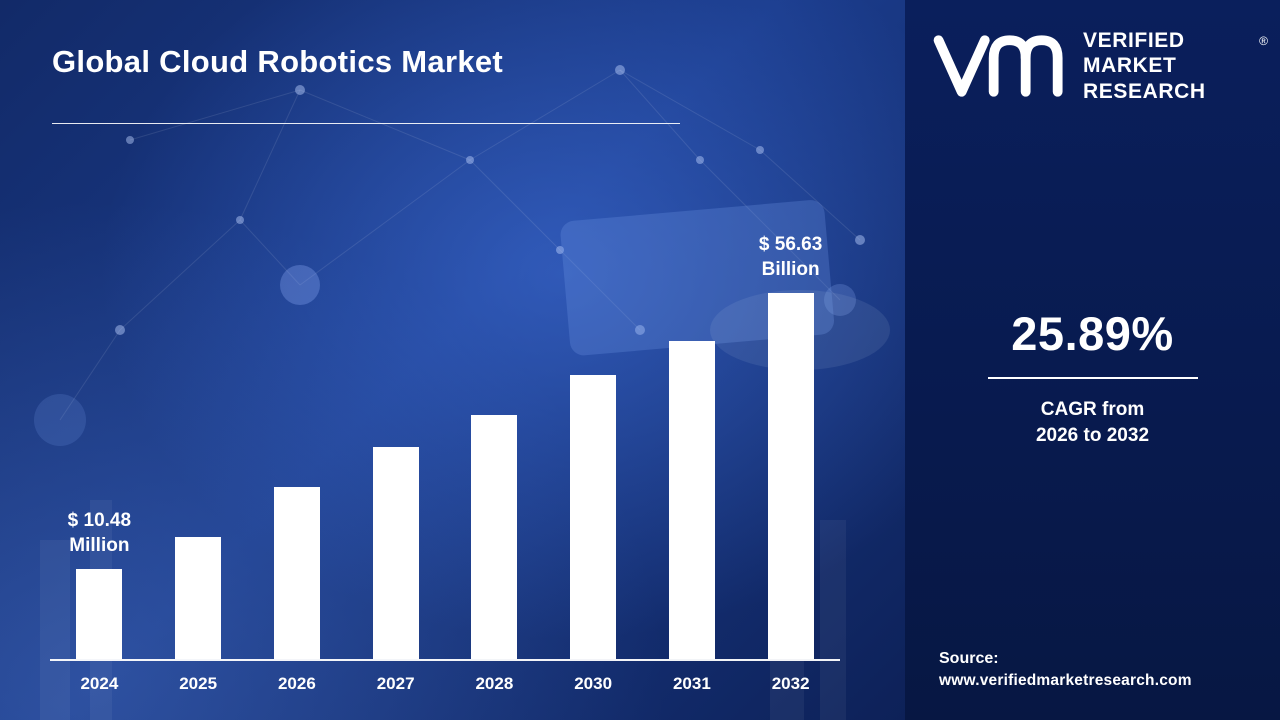  I want to click on bar-column-2024: $ 10.48 Million, so click(99, 583).